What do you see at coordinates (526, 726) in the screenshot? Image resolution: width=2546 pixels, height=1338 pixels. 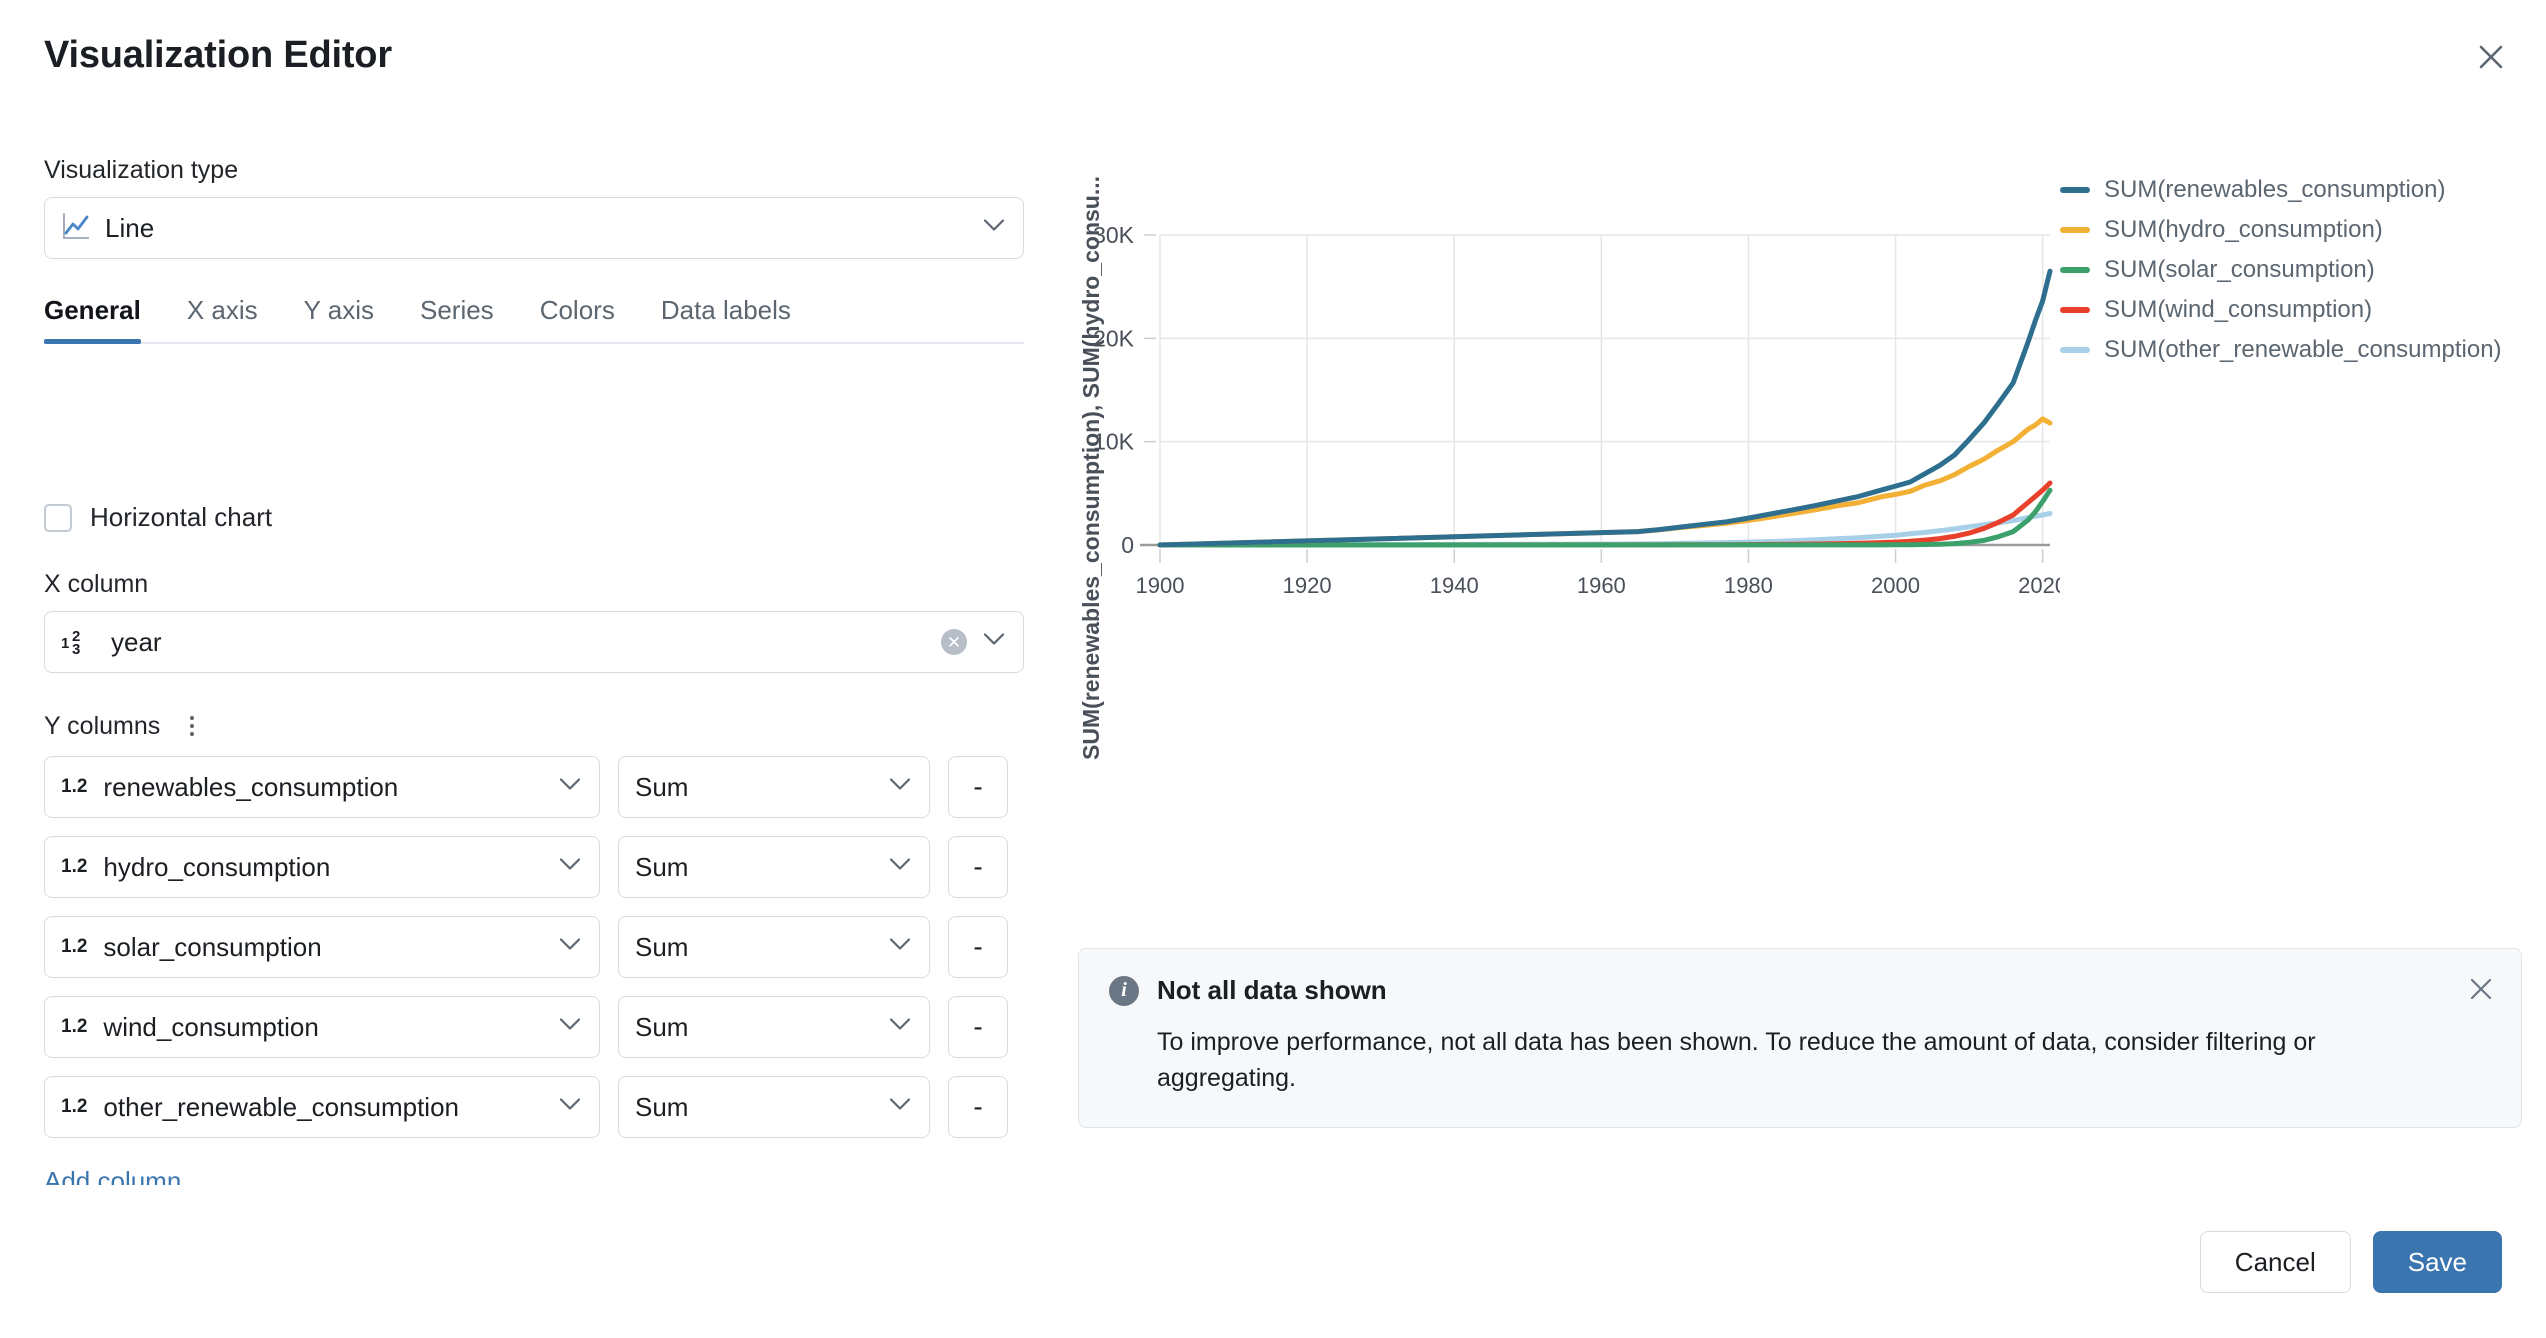 I see `y-columns-header: Y columns` at bounding box center [526, 726].